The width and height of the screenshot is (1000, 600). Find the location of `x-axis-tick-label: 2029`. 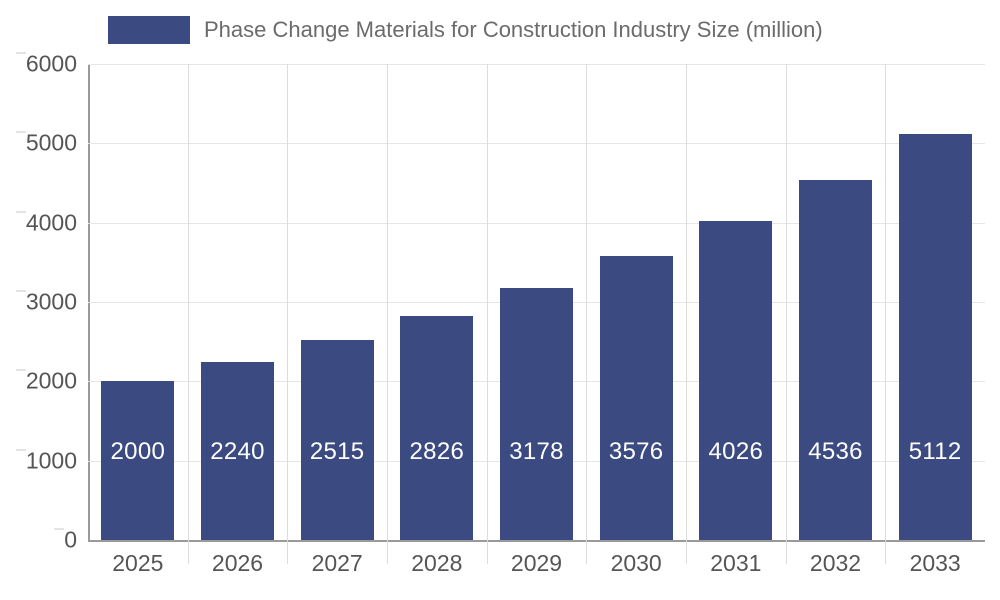

x-axis-tick-label: 2029 is located at coordinates (536, 563).